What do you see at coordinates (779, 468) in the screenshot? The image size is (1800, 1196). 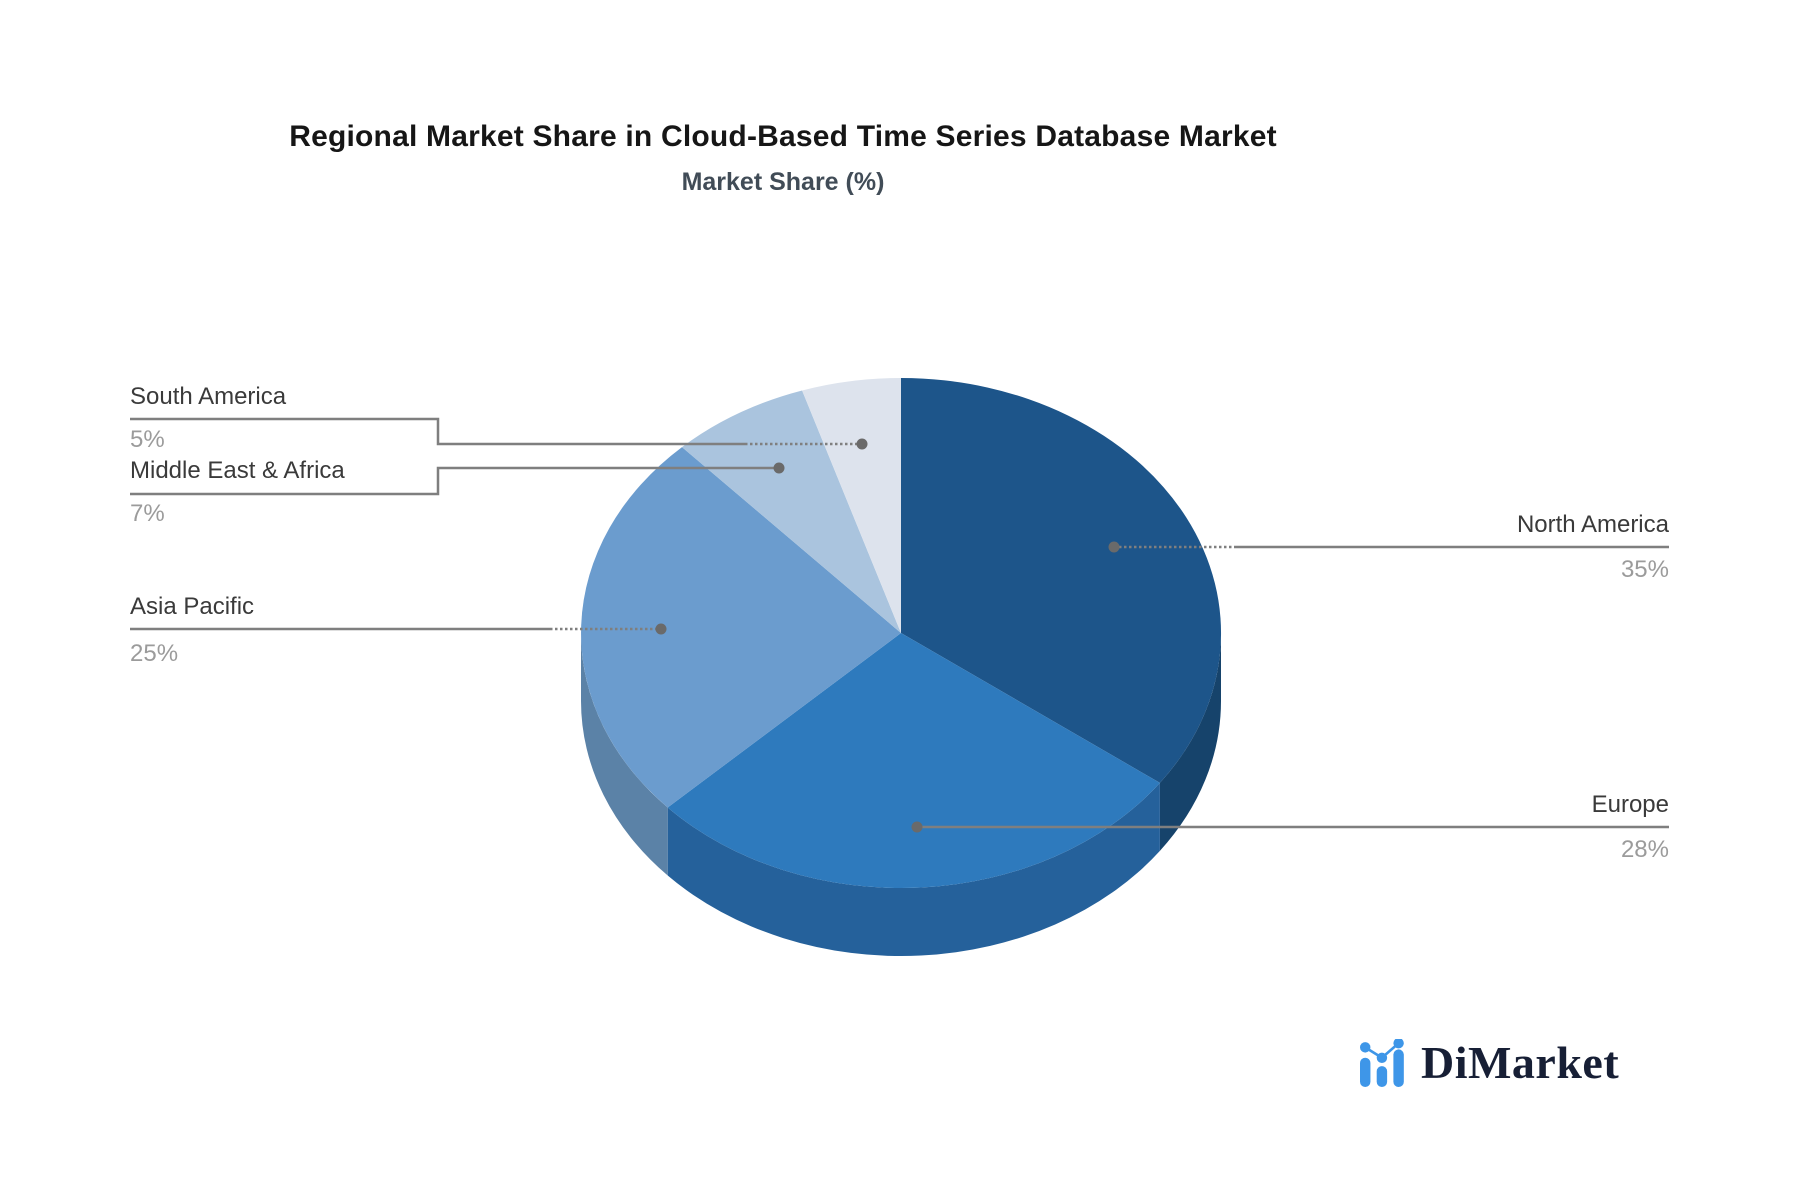 I see `dot-middle-east-africa` at bounding box center [779, 468].